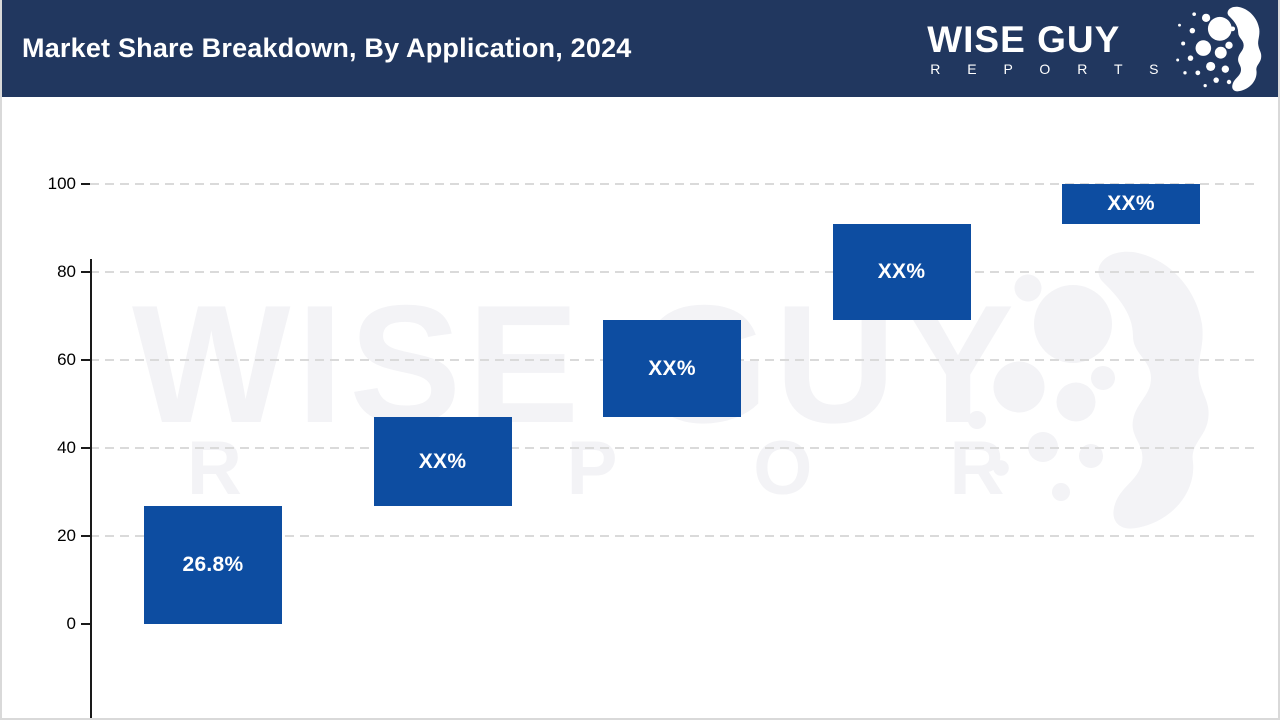 The image size is (1280, 720). What do you see at coordinates (71, 623) in the screenshot?
I see `y-tick-label-0: 0` at bounding box center [71, 623].